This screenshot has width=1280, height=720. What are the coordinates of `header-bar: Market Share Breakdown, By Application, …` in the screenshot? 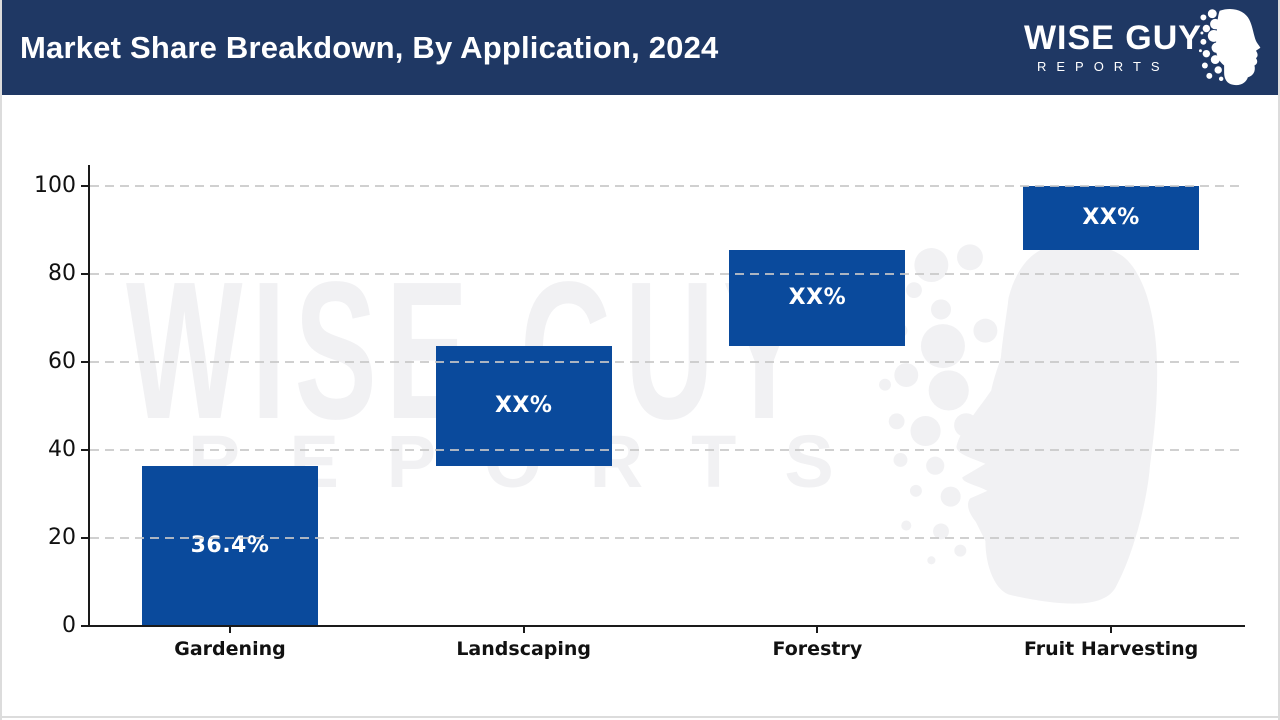 It's located at (640, 47).